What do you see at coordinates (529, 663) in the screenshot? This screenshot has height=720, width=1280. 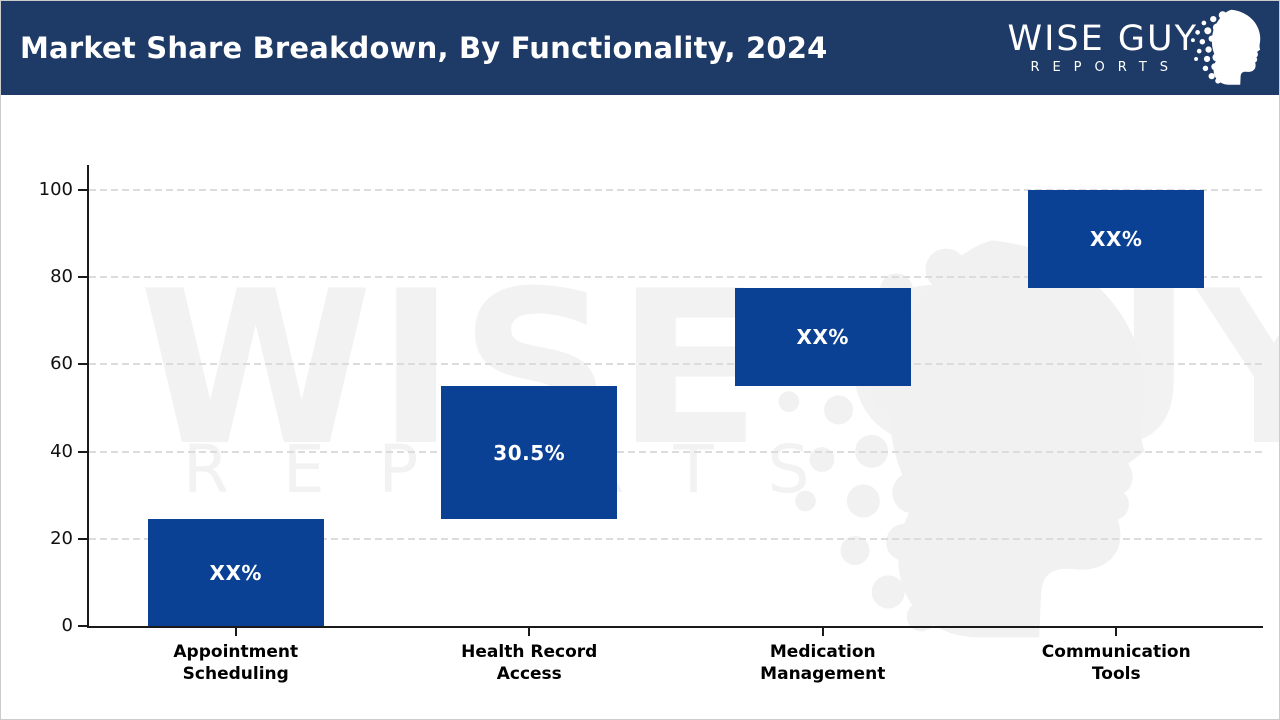 I see `x-category-label: Health Record Access` at bounding box center [529, 663].